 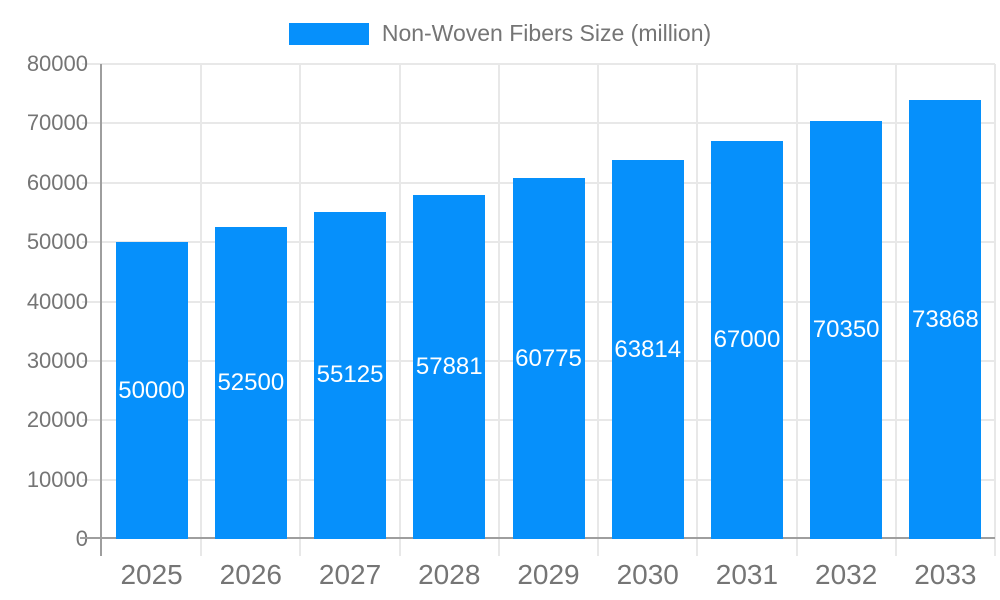 What do you see at coordinates (44, 539) in the screenshot?
I see `y-axis-label: 0` at bounding box center [44, 539].